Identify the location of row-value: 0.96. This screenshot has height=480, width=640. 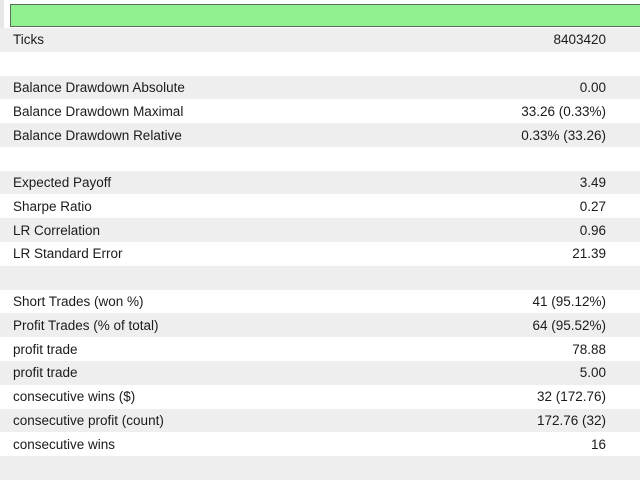
(592, 230).